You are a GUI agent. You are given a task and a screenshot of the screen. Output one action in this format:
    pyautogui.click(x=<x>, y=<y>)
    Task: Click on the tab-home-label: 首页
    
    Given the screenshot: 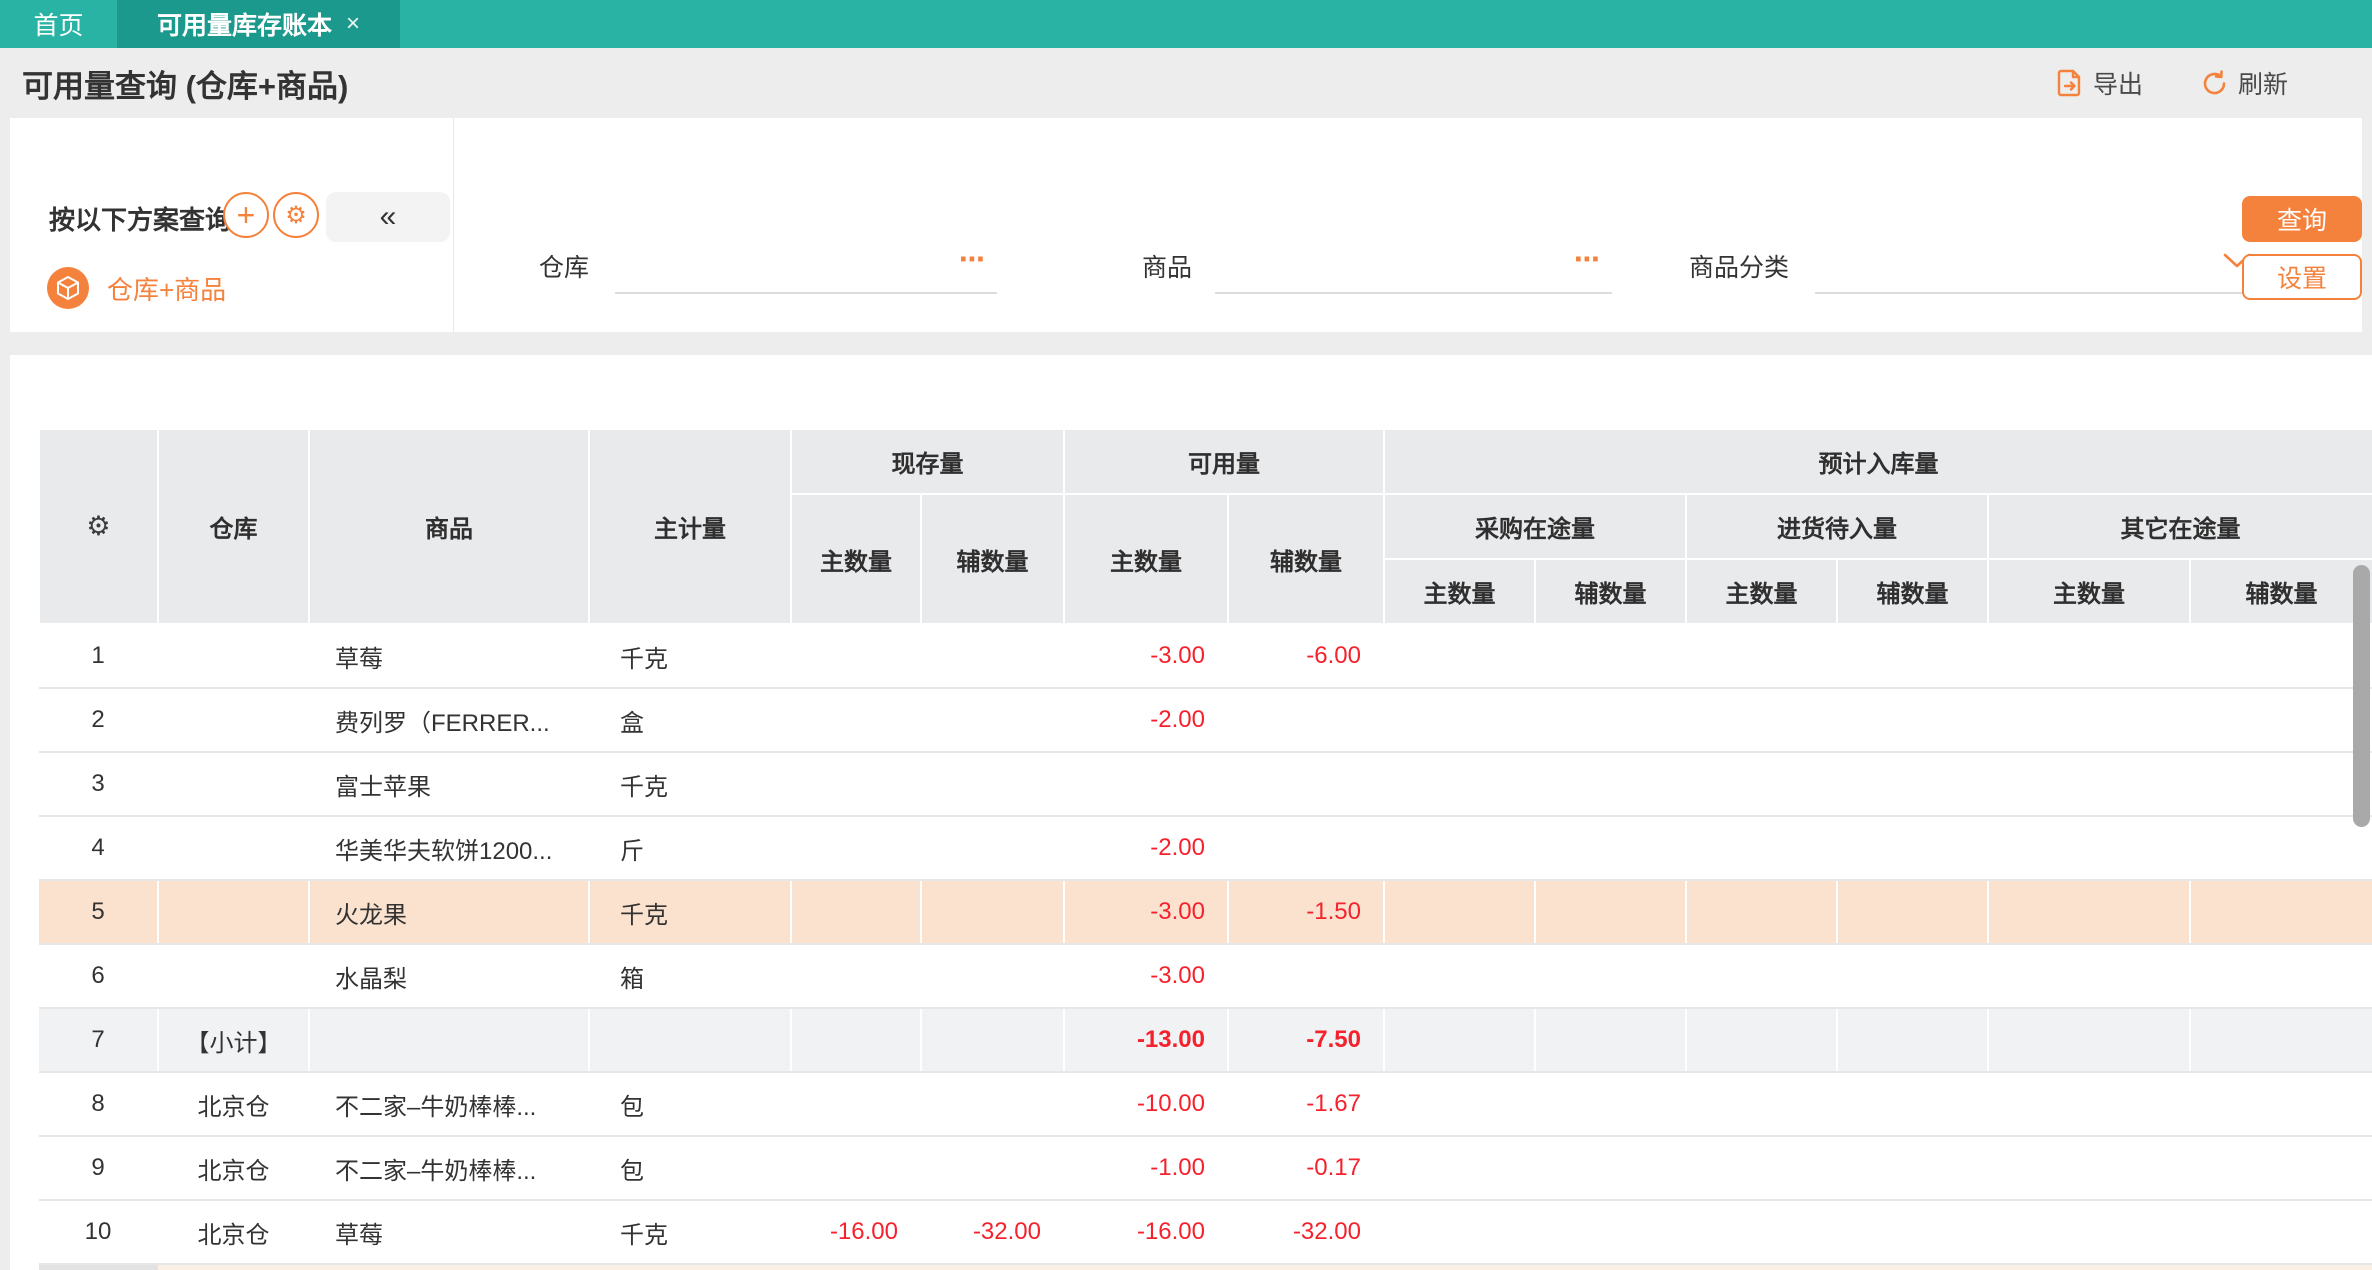 What is the action you would take?
    pyautogui.click(x=58, y=26)
    